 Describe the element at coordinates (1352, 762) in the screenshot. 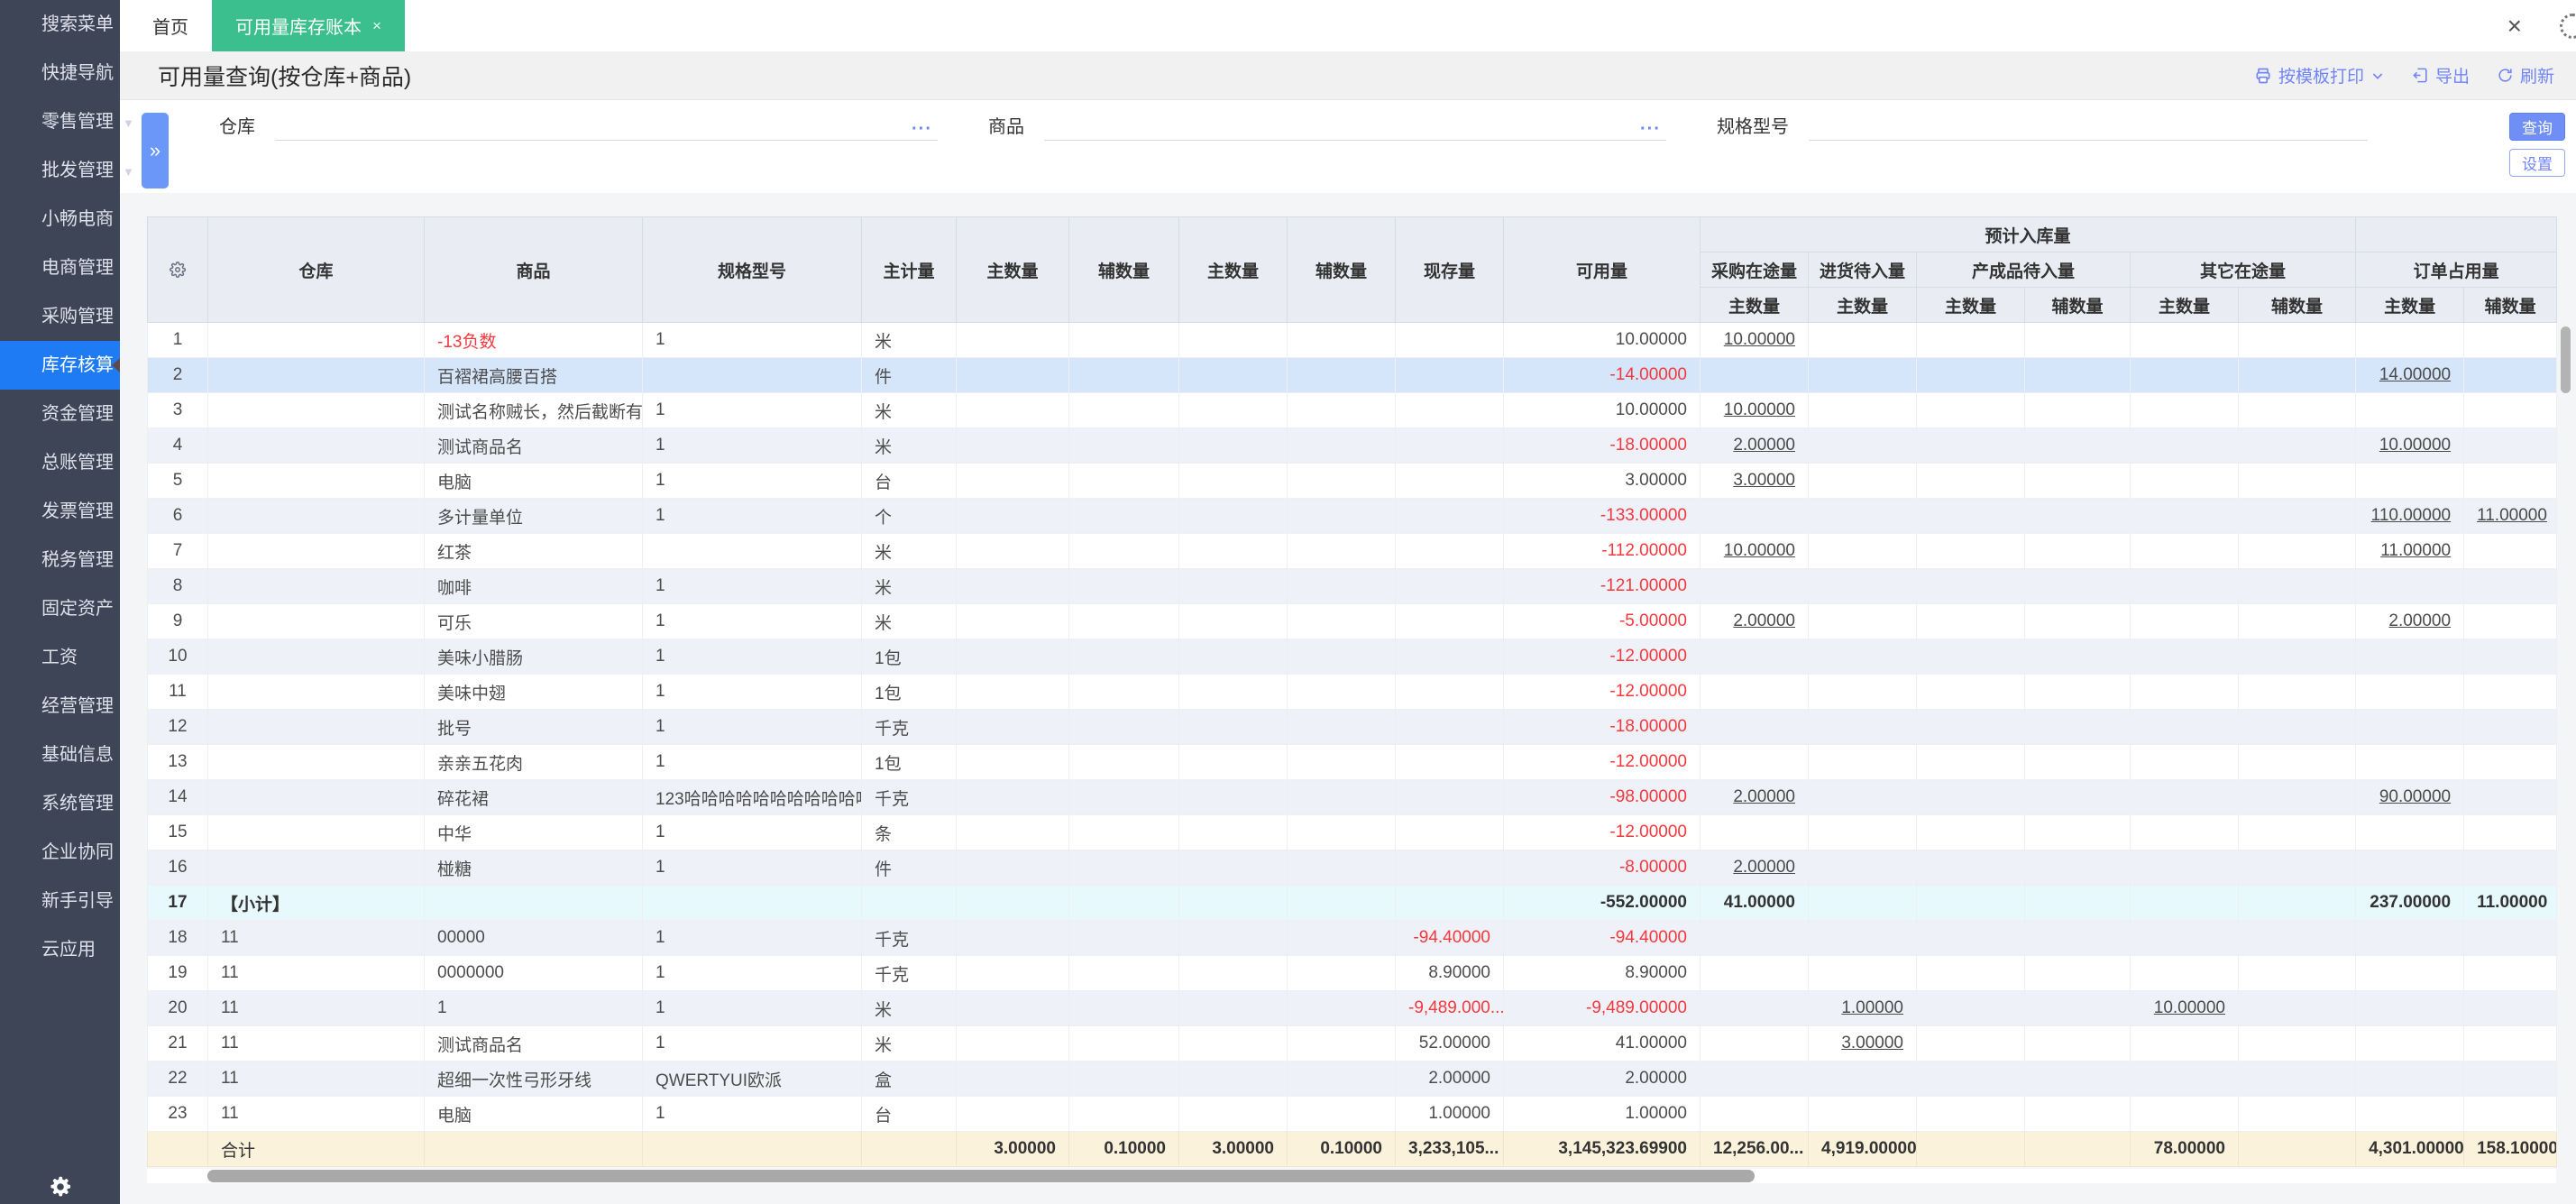

I see `table-row: 13 亲亲五花肉 1 1包 -12.00000` at that location.